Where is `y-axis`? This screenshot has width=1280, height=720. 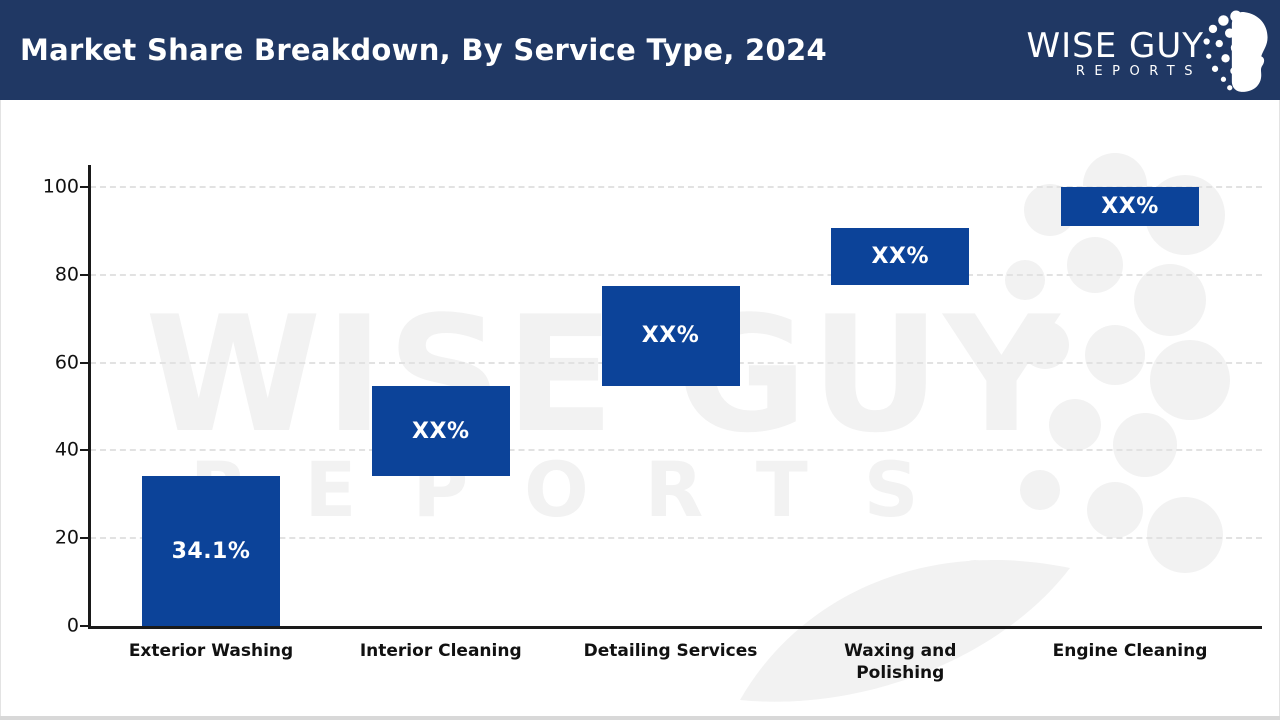
y-axis is located at coordinates (89, 397).